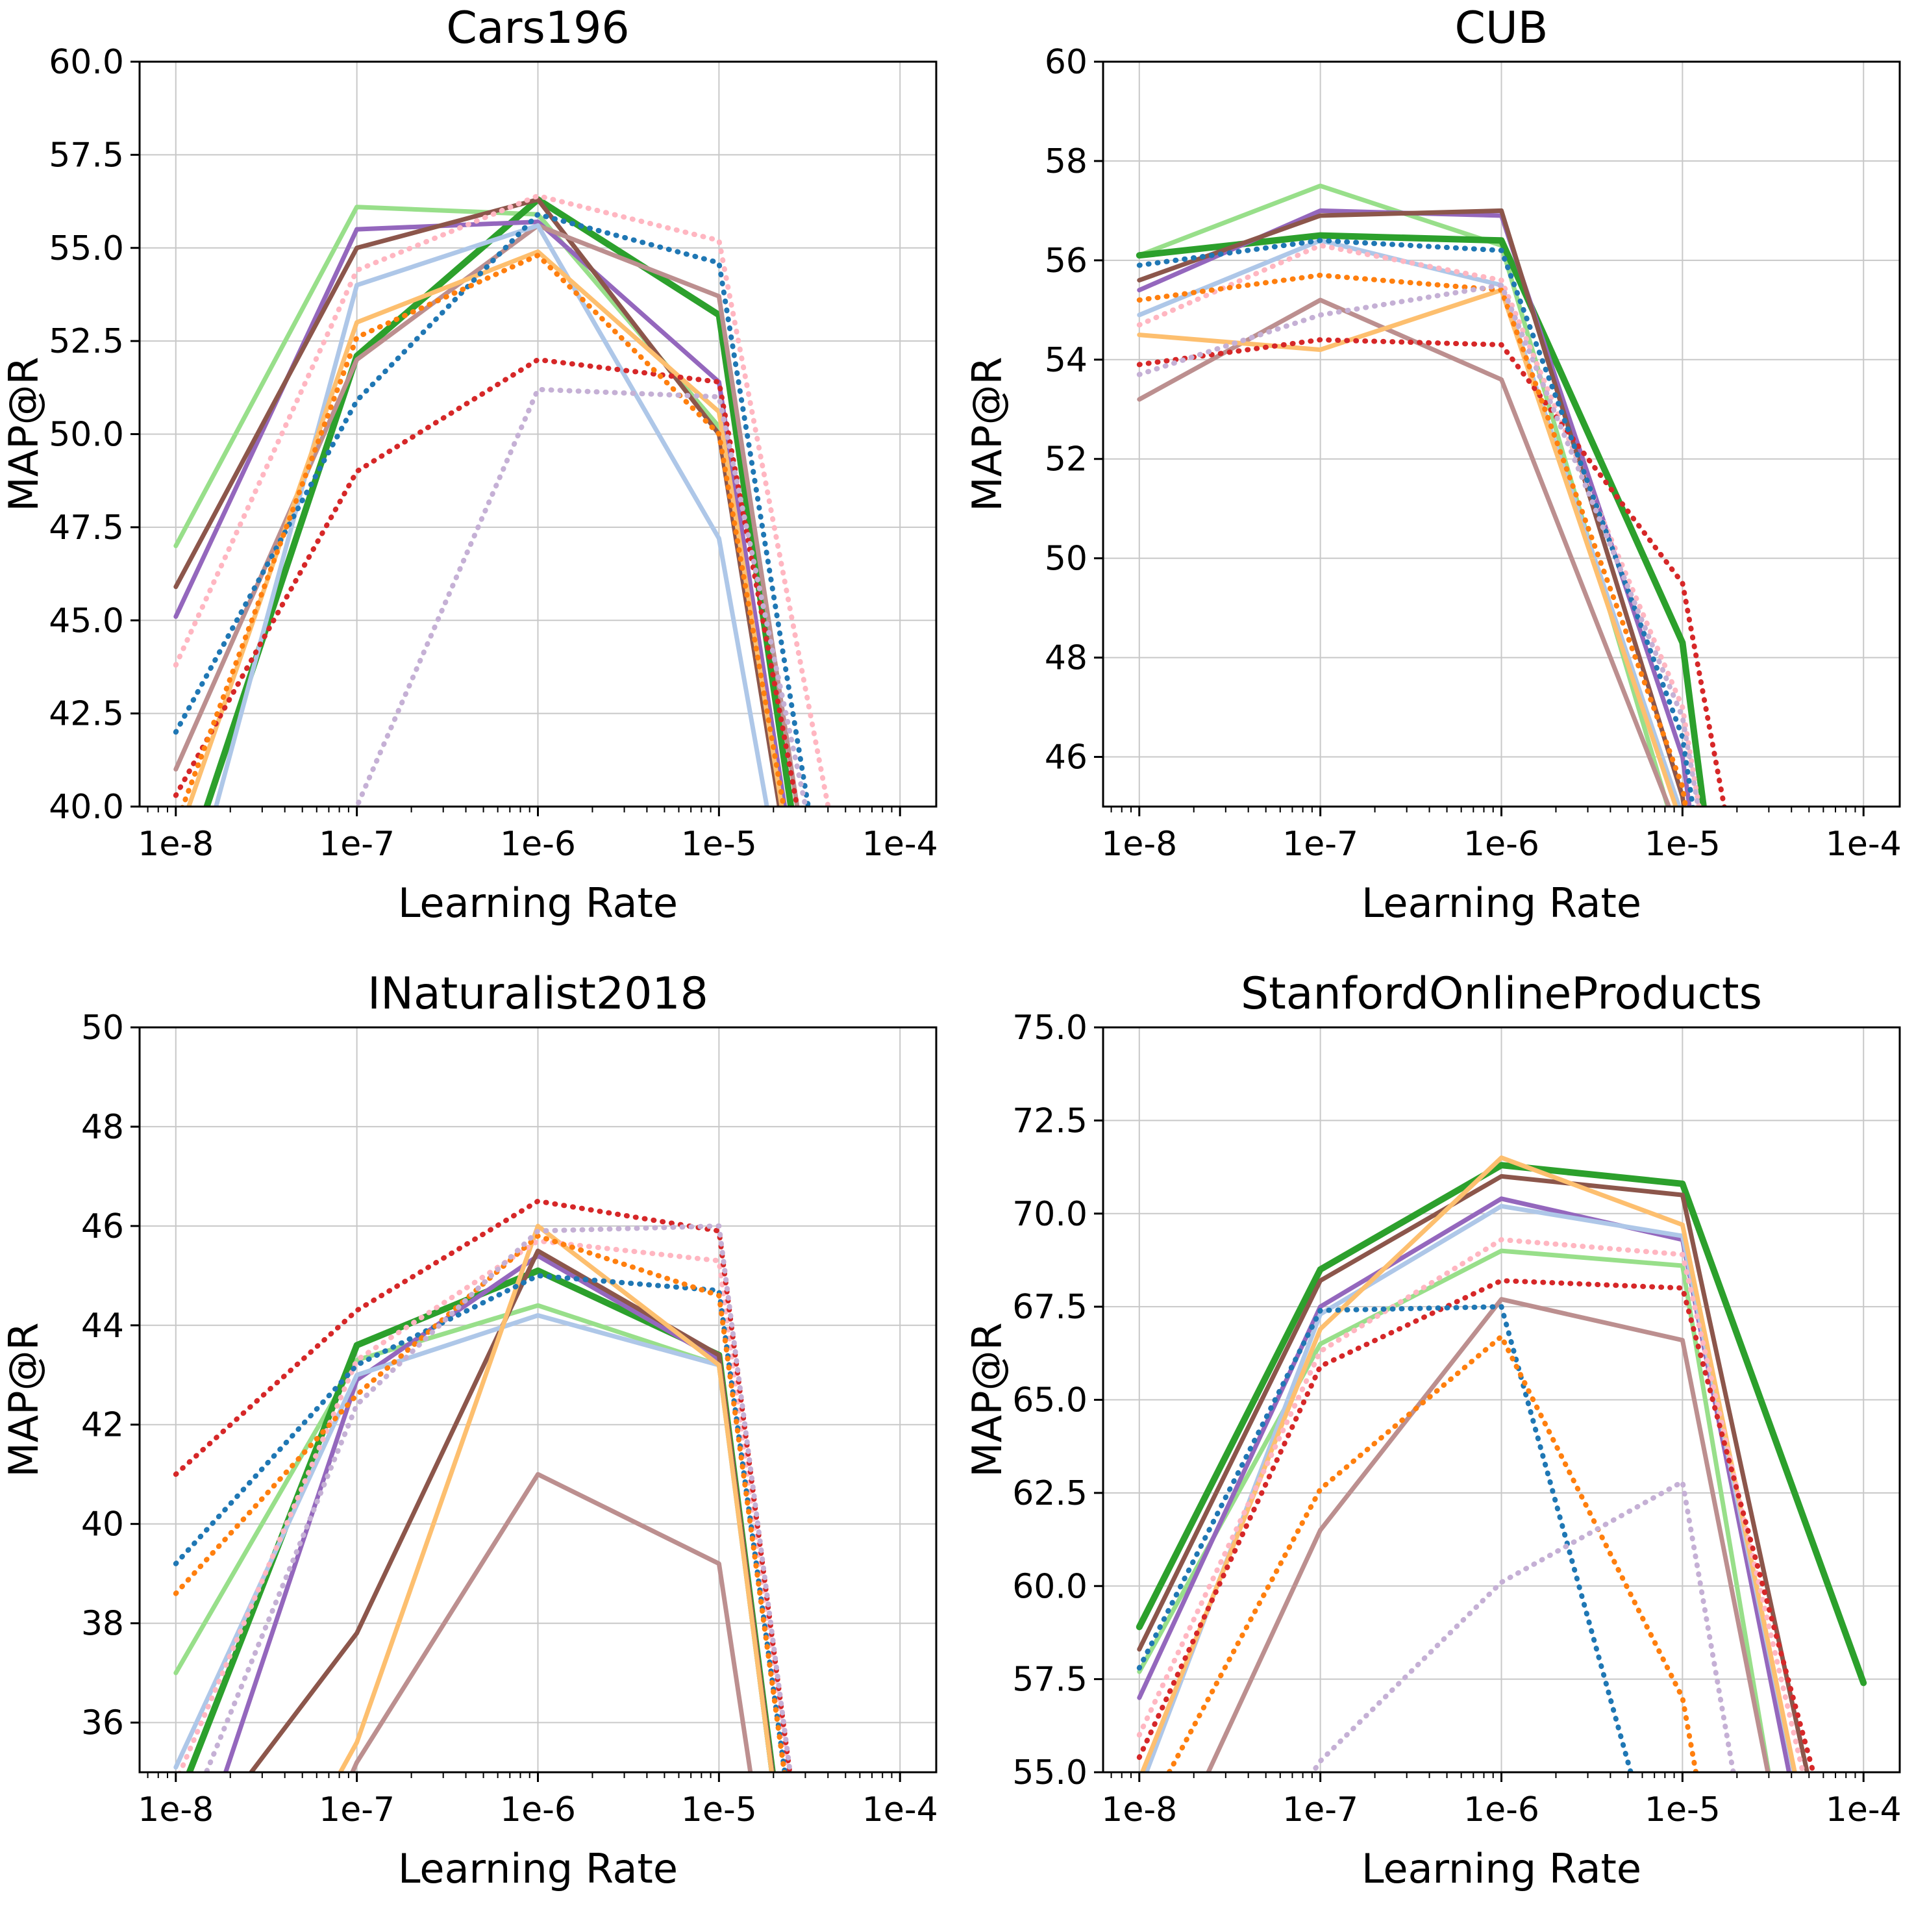 This screenshot has height=1932, width=1927. What do you see at coordinates (86, 527) in the screenshot?
I see `y-tick-label: 47.5` at bounding box center [86, 527].